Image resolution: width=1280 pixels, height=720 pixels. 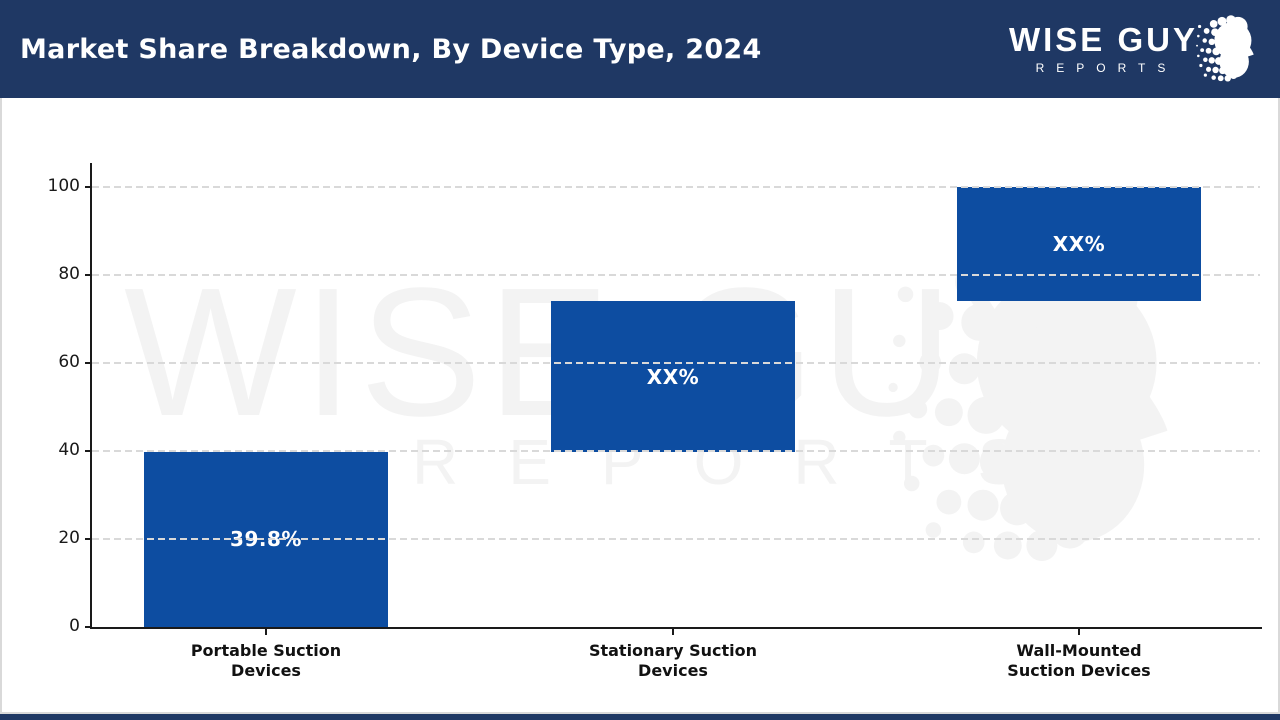 What do you see at coordinates (69, 450) in the screenshot?
I see `y-tick-label-40: 40` at bounding box center [69, 450].